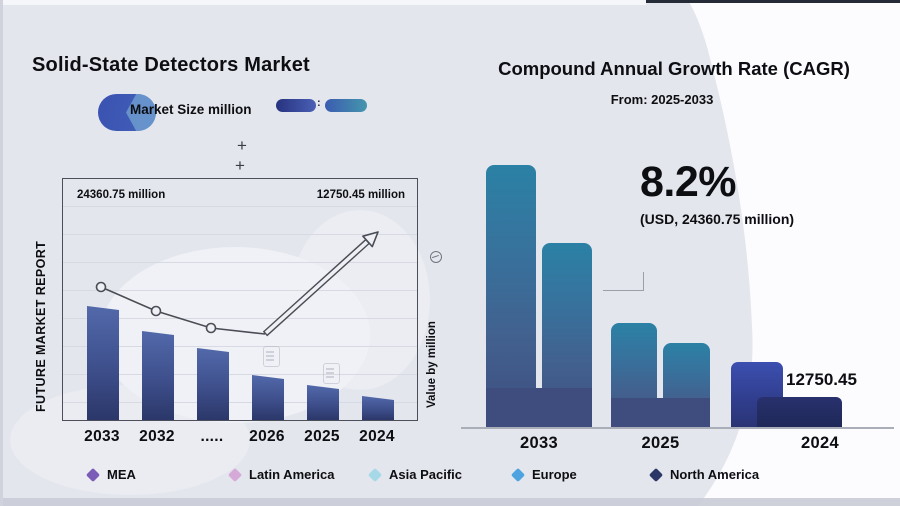 This screenshot has width=900, height=506. Describe the element at coordinates (674, 68) in the screenshot. I see `right-chart-title: Compound Annual Growth Rate (CAGR)` at that location.